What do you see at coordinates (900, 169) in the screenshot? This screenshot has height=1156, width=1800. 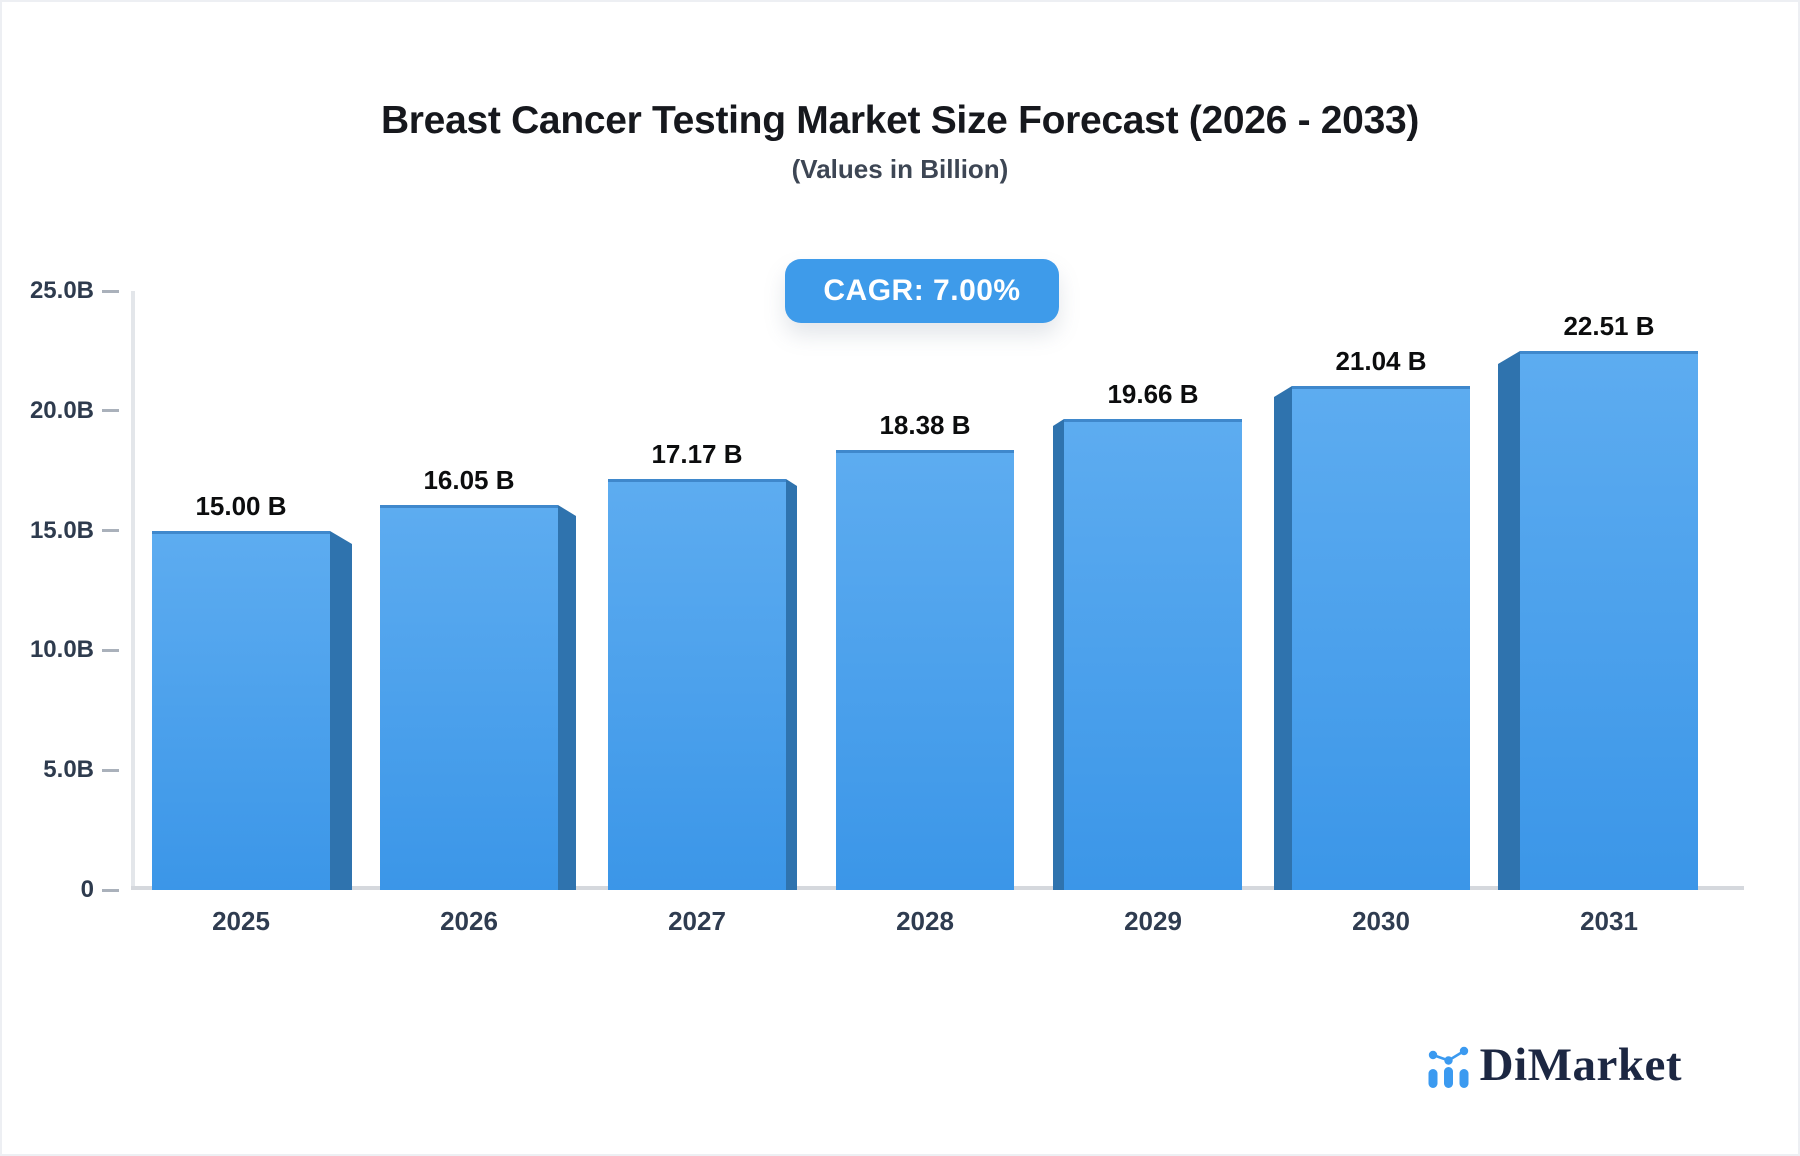 I see `chart-subtitle: (Values in Billion)` at bounding box center [900, 169].